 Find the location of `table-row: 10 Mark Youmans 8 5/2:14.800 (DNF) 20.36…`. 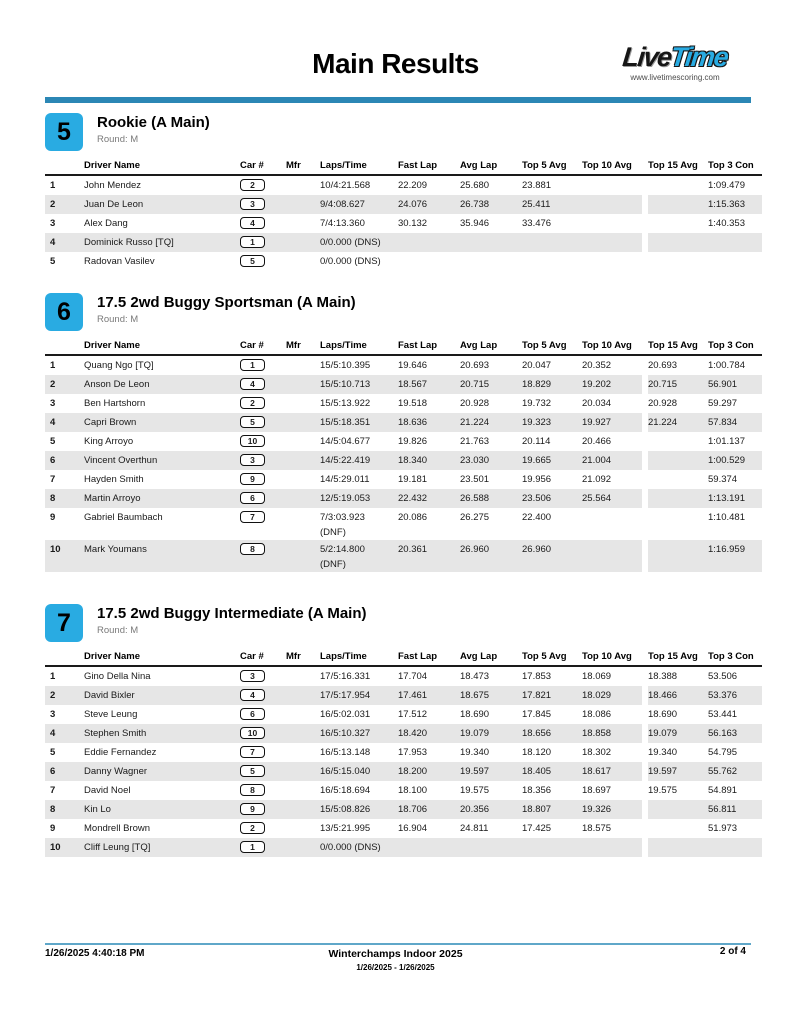

table-row: 10 Mark Youmans 8 5/2:14.800 (DNF) 20.36… is located at coordinates (403, 556).